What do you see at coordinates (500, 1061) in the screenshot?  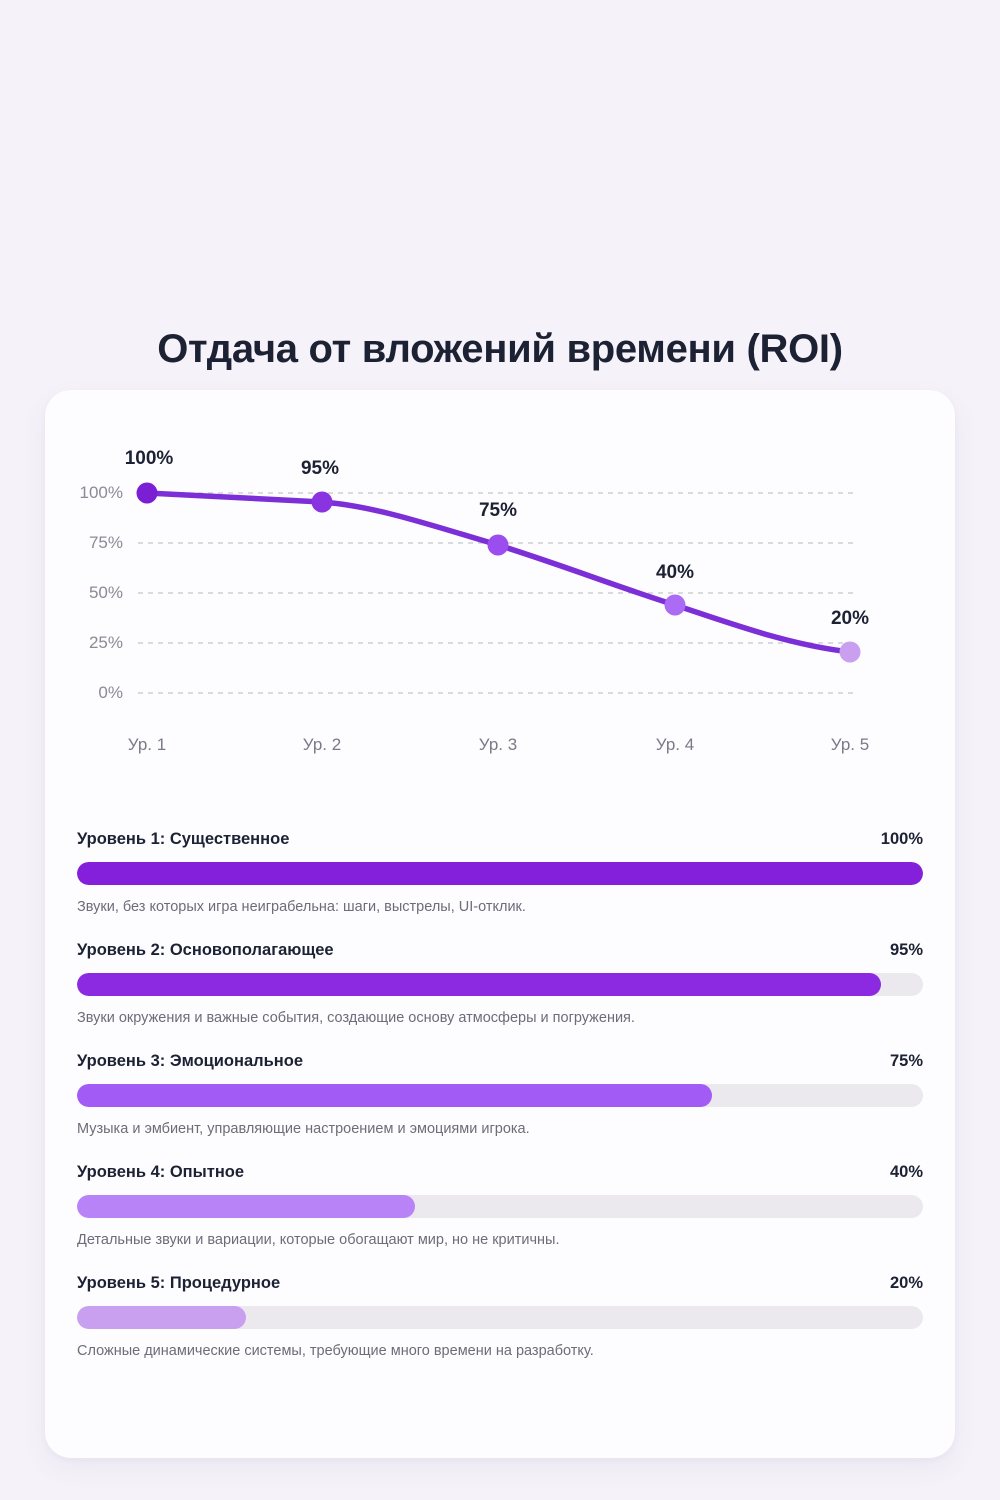 I see `level-header: Уровень 3: Эмоциональное 75%` at bounding box center [500, 1061].